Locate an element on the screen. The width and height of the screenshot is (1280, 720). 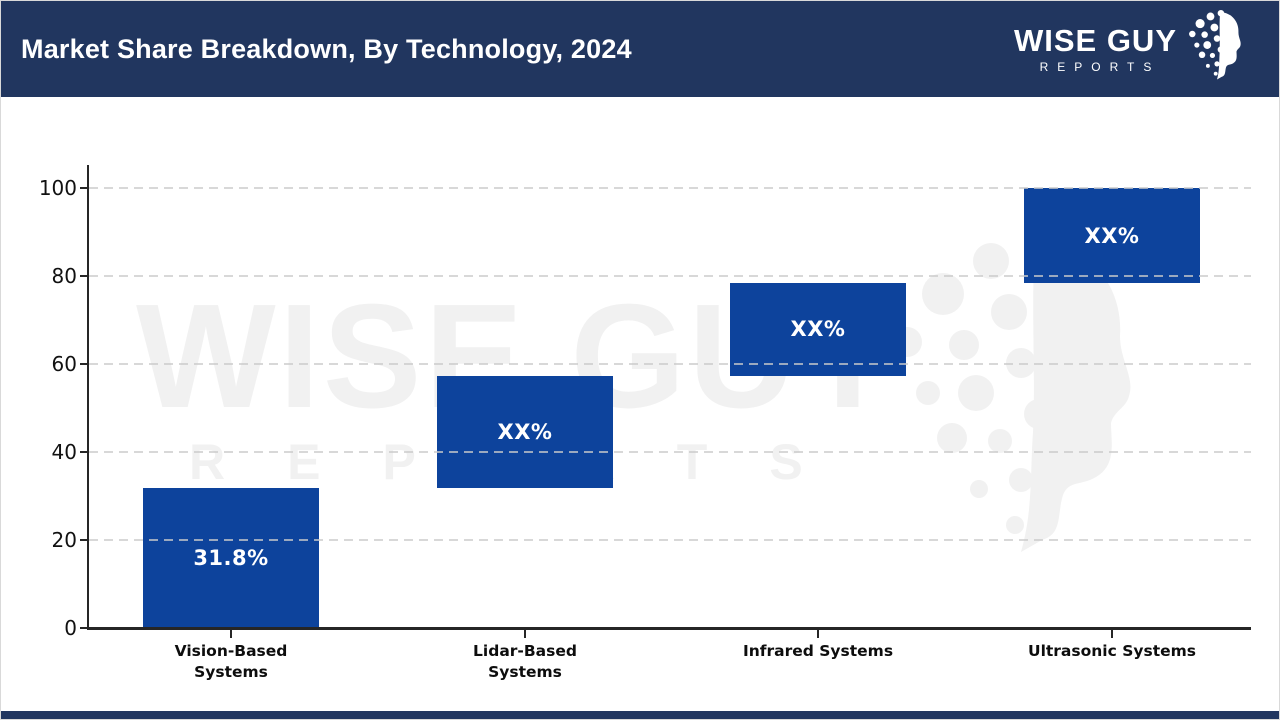
bar-lidar-based-systems: XX% is located at coordinates (525, 432).